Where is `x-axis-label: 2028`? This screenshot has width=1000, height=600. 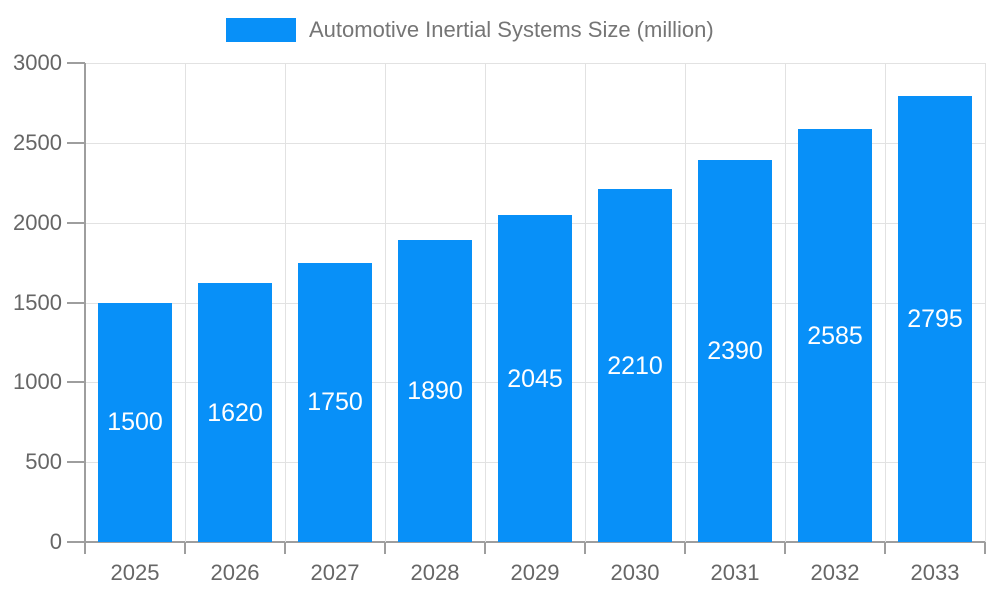 x-axis-label: 2028 is located at coordinates (435, 572).